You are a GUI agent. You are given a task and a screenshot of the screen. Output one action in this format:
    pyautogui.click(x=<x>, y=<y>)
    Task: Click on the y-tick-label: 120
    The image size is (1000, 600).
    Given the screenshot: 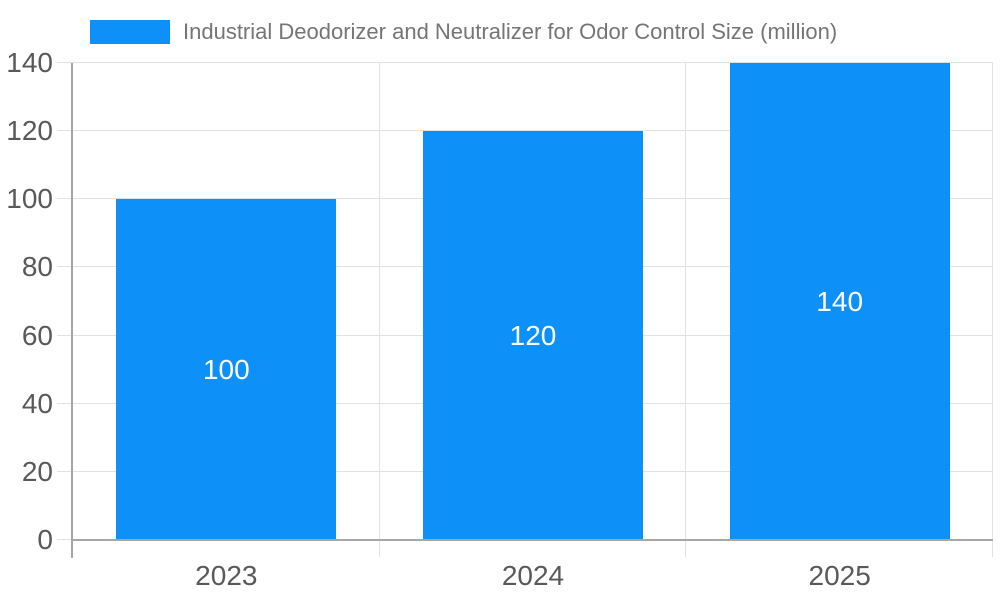 What is the action you would take?
    pyautogui.click(x=29, y=131)
    